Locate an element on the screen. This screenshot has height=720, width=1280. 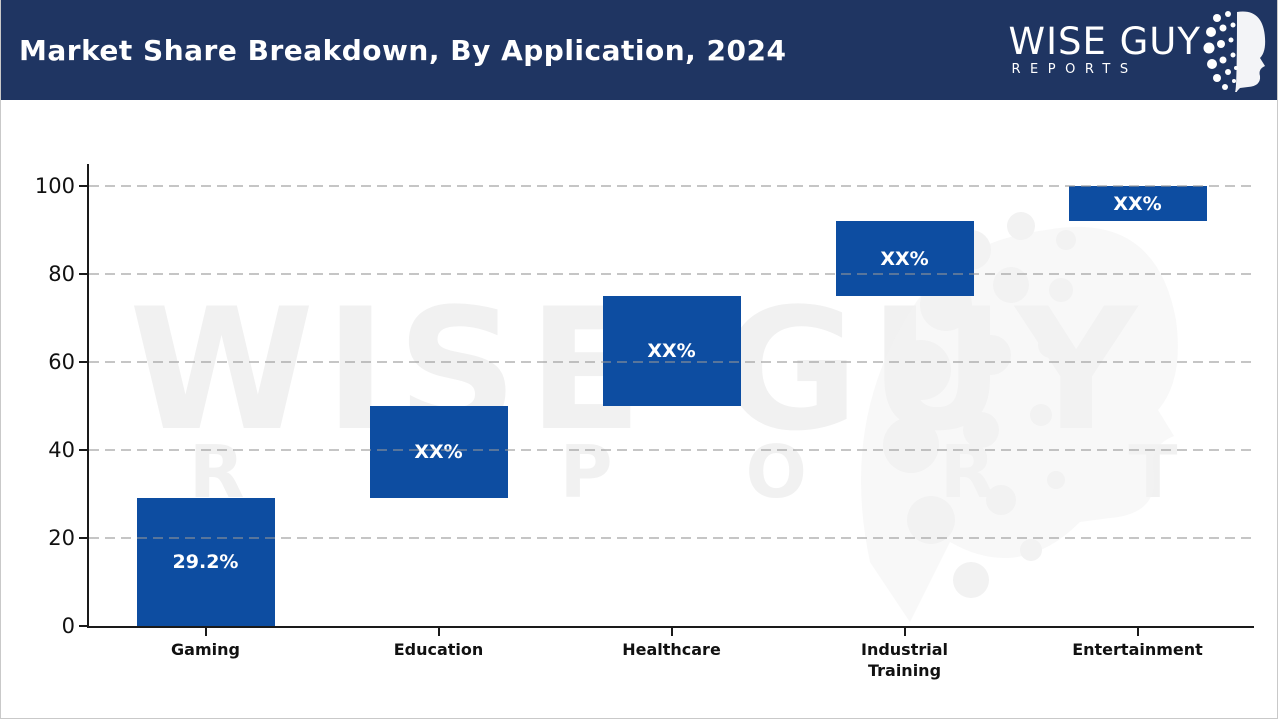
bar-entertainment: XX% is located at coordinates (1137, 204).